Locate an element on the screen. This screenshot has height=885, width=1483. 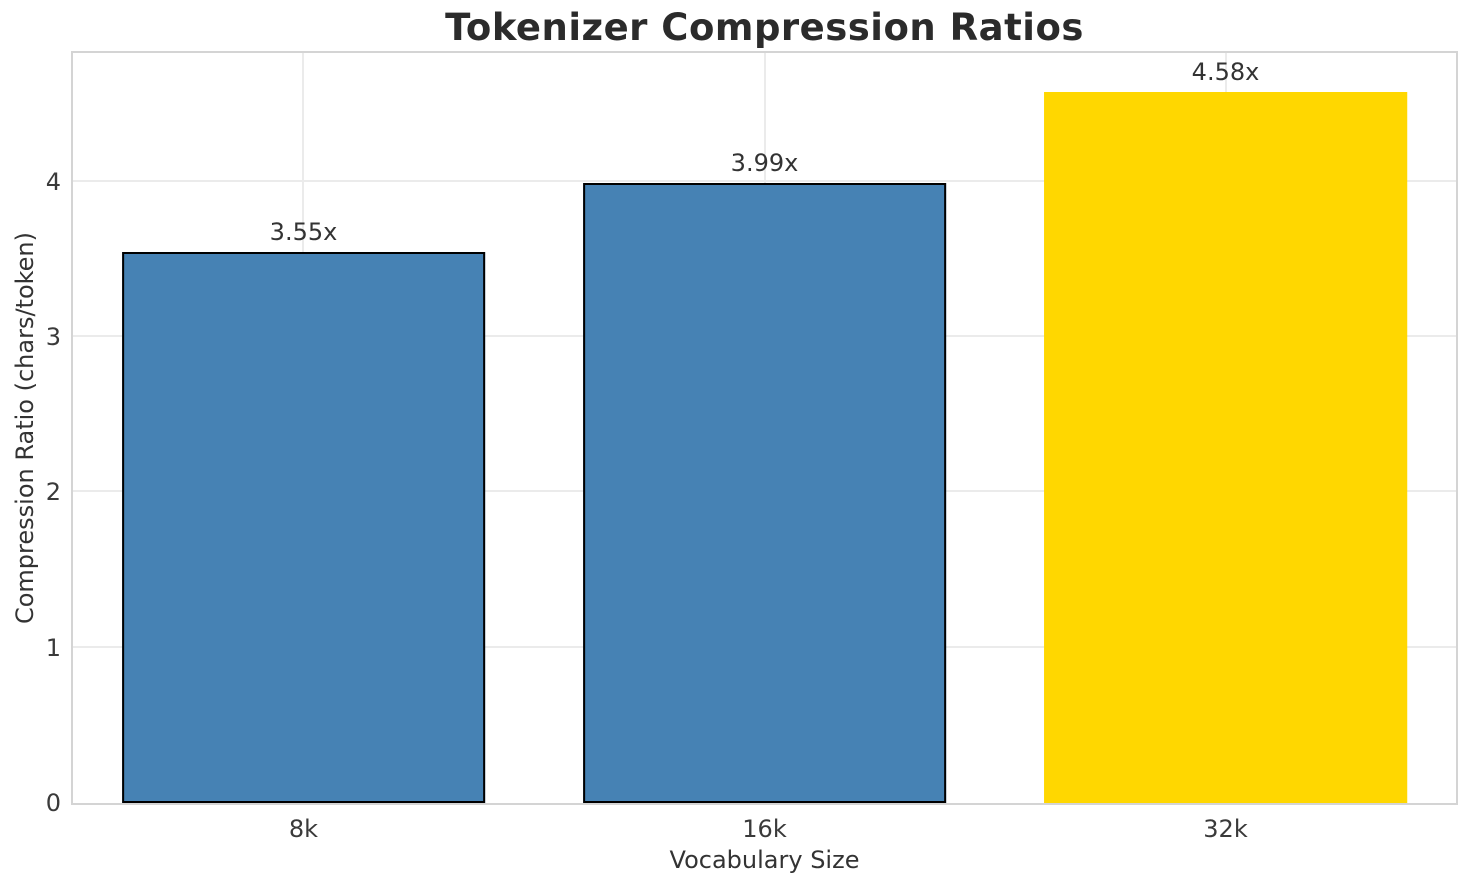
y-tick-label: 3 is located at coordinates (53, 337).